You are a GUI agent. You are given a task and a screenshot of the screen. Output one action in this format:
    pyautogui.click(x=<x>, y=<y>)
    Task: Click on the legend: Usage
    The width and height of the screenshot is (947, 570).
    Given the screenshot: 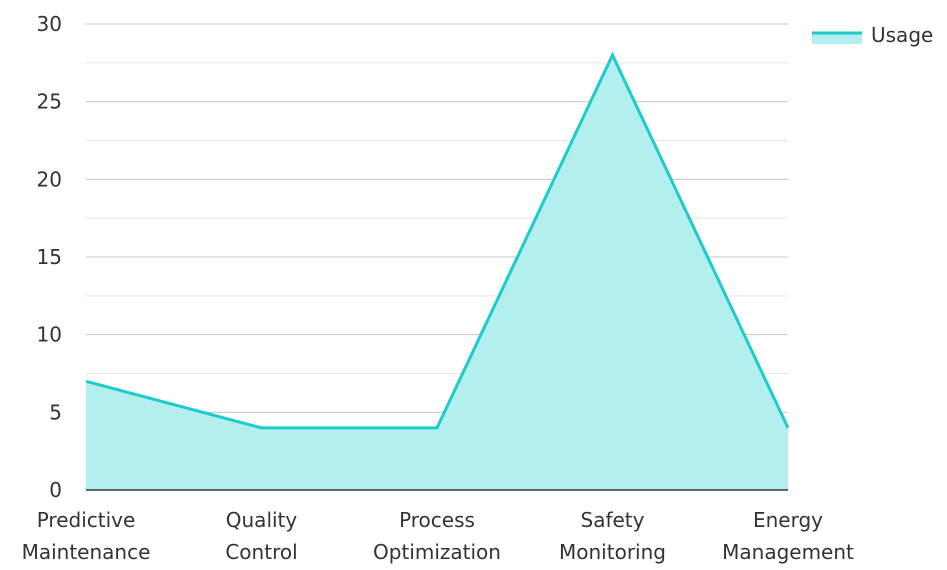 What is the action you would take?
    pyautogui.click(x=872, y=35)
    